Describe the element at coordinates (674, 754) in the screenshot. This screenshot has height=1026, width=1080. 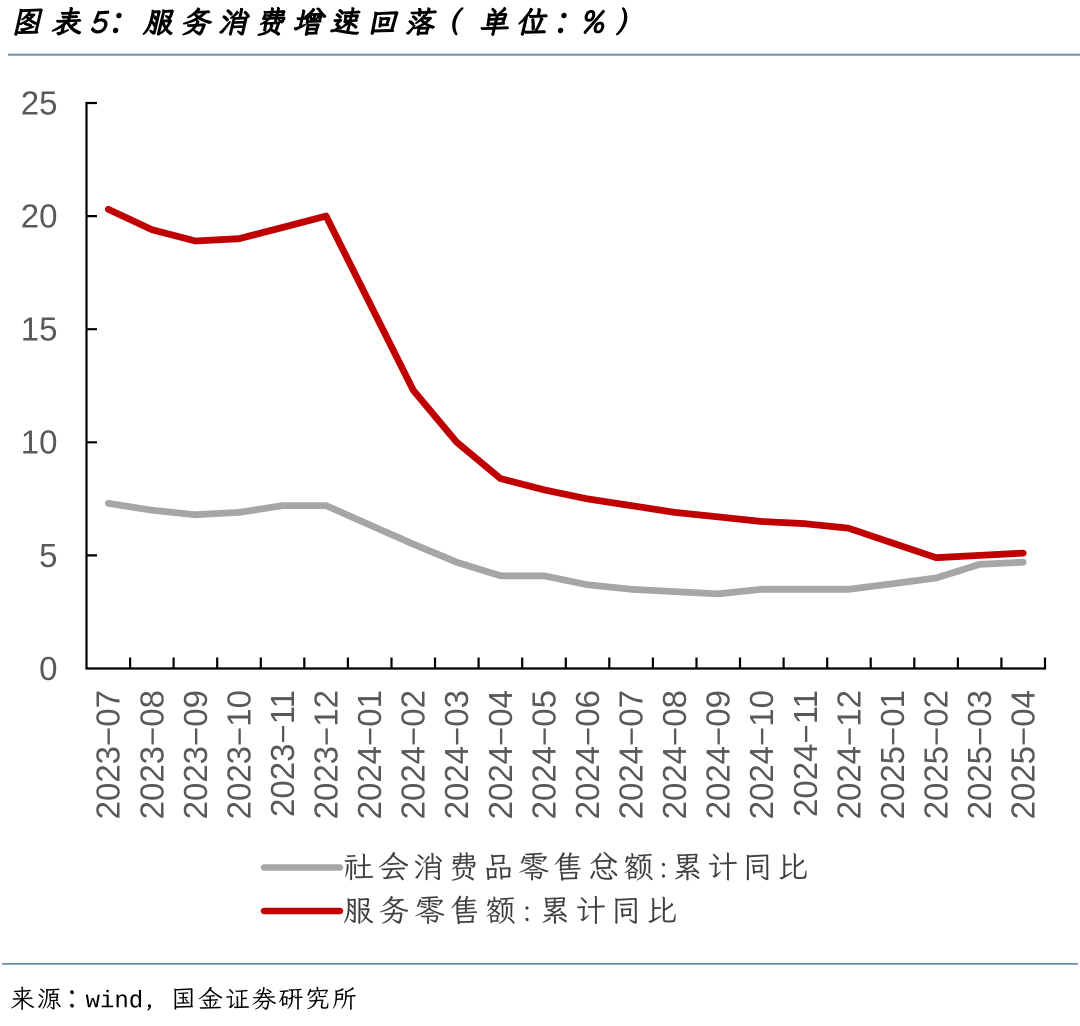
I see `svg-text: 2024−08` at that location.